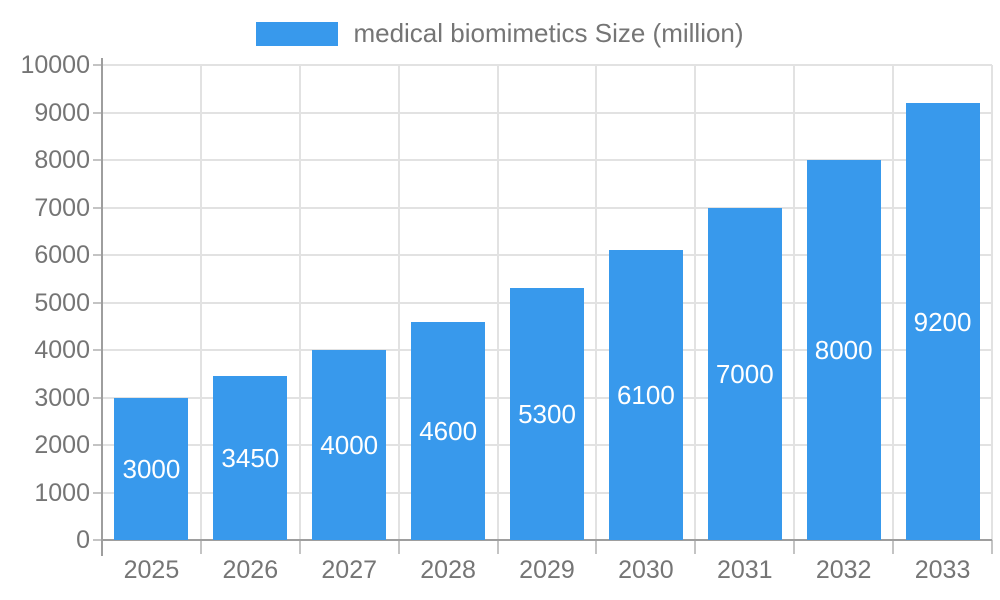 The height and width of the screenshot is (600, 1000). I want to click on bar-2028: 4600, so click(448, 430).